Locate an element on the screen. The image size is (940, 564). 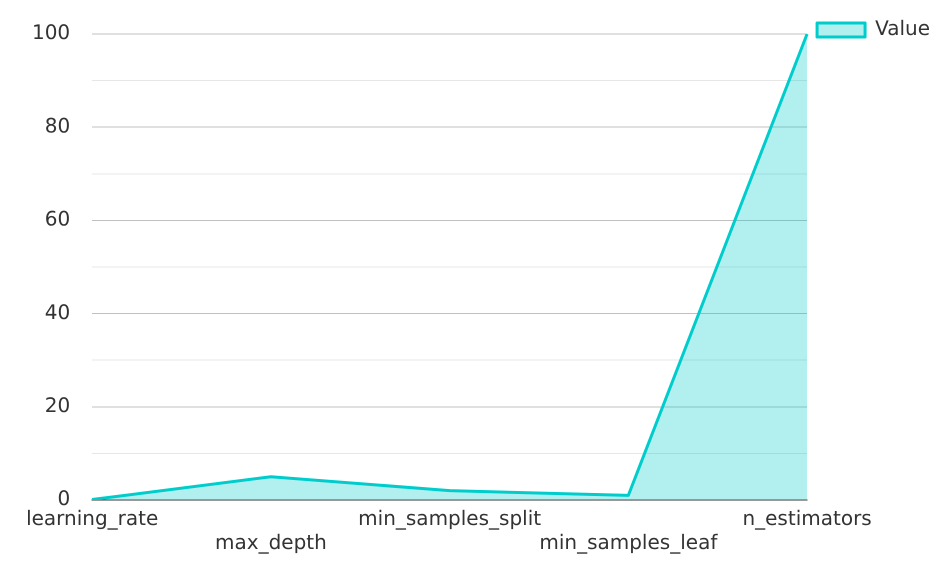
y-tick-label: 20 is located at coordinates (57, 405).